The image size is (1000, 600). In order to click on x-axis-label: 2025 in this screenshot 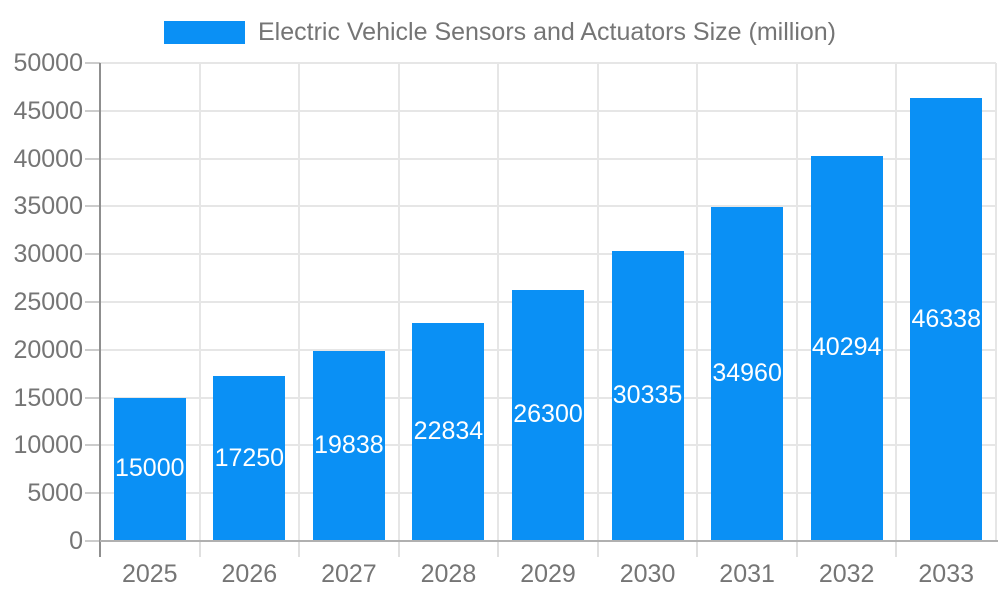, I will do `click(149, 574)`.